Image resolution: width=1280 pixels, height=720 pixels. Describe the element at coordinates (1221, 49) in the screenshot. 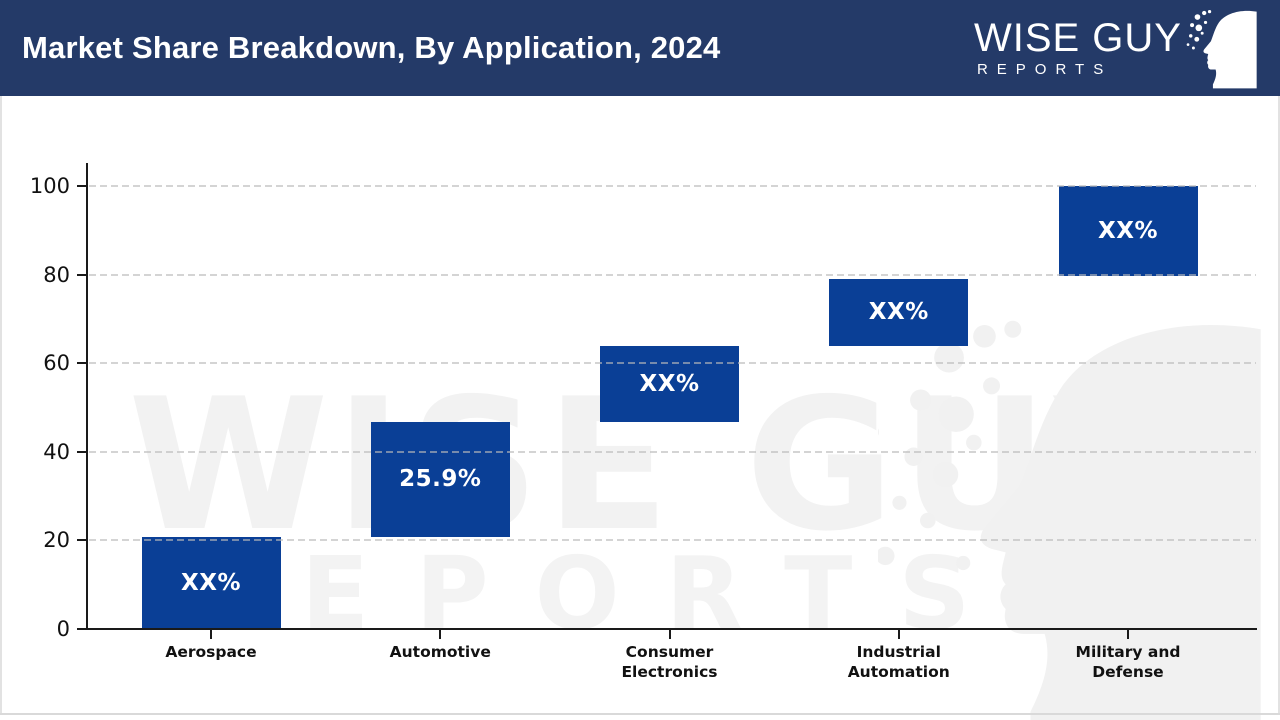

I see `logo-head-icon` at that location.